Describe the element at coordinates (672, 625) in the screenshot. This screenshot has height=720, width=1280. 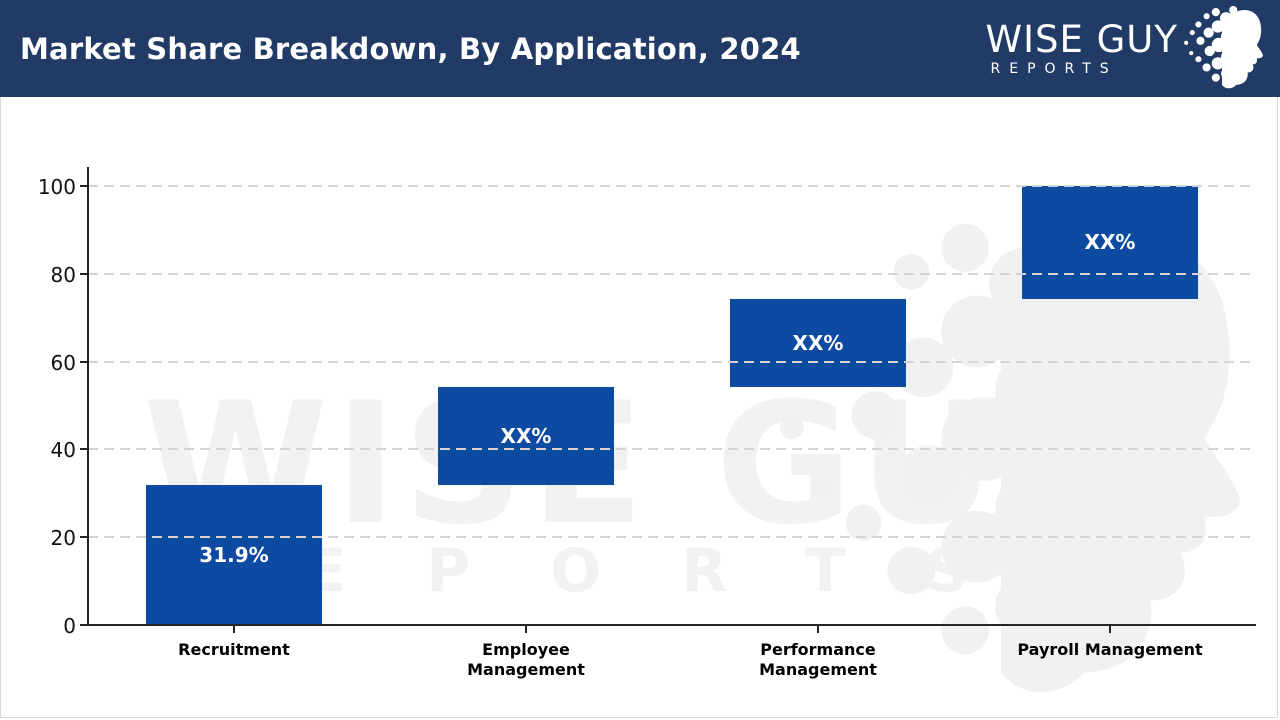
I see `x-axis-line` at that location.